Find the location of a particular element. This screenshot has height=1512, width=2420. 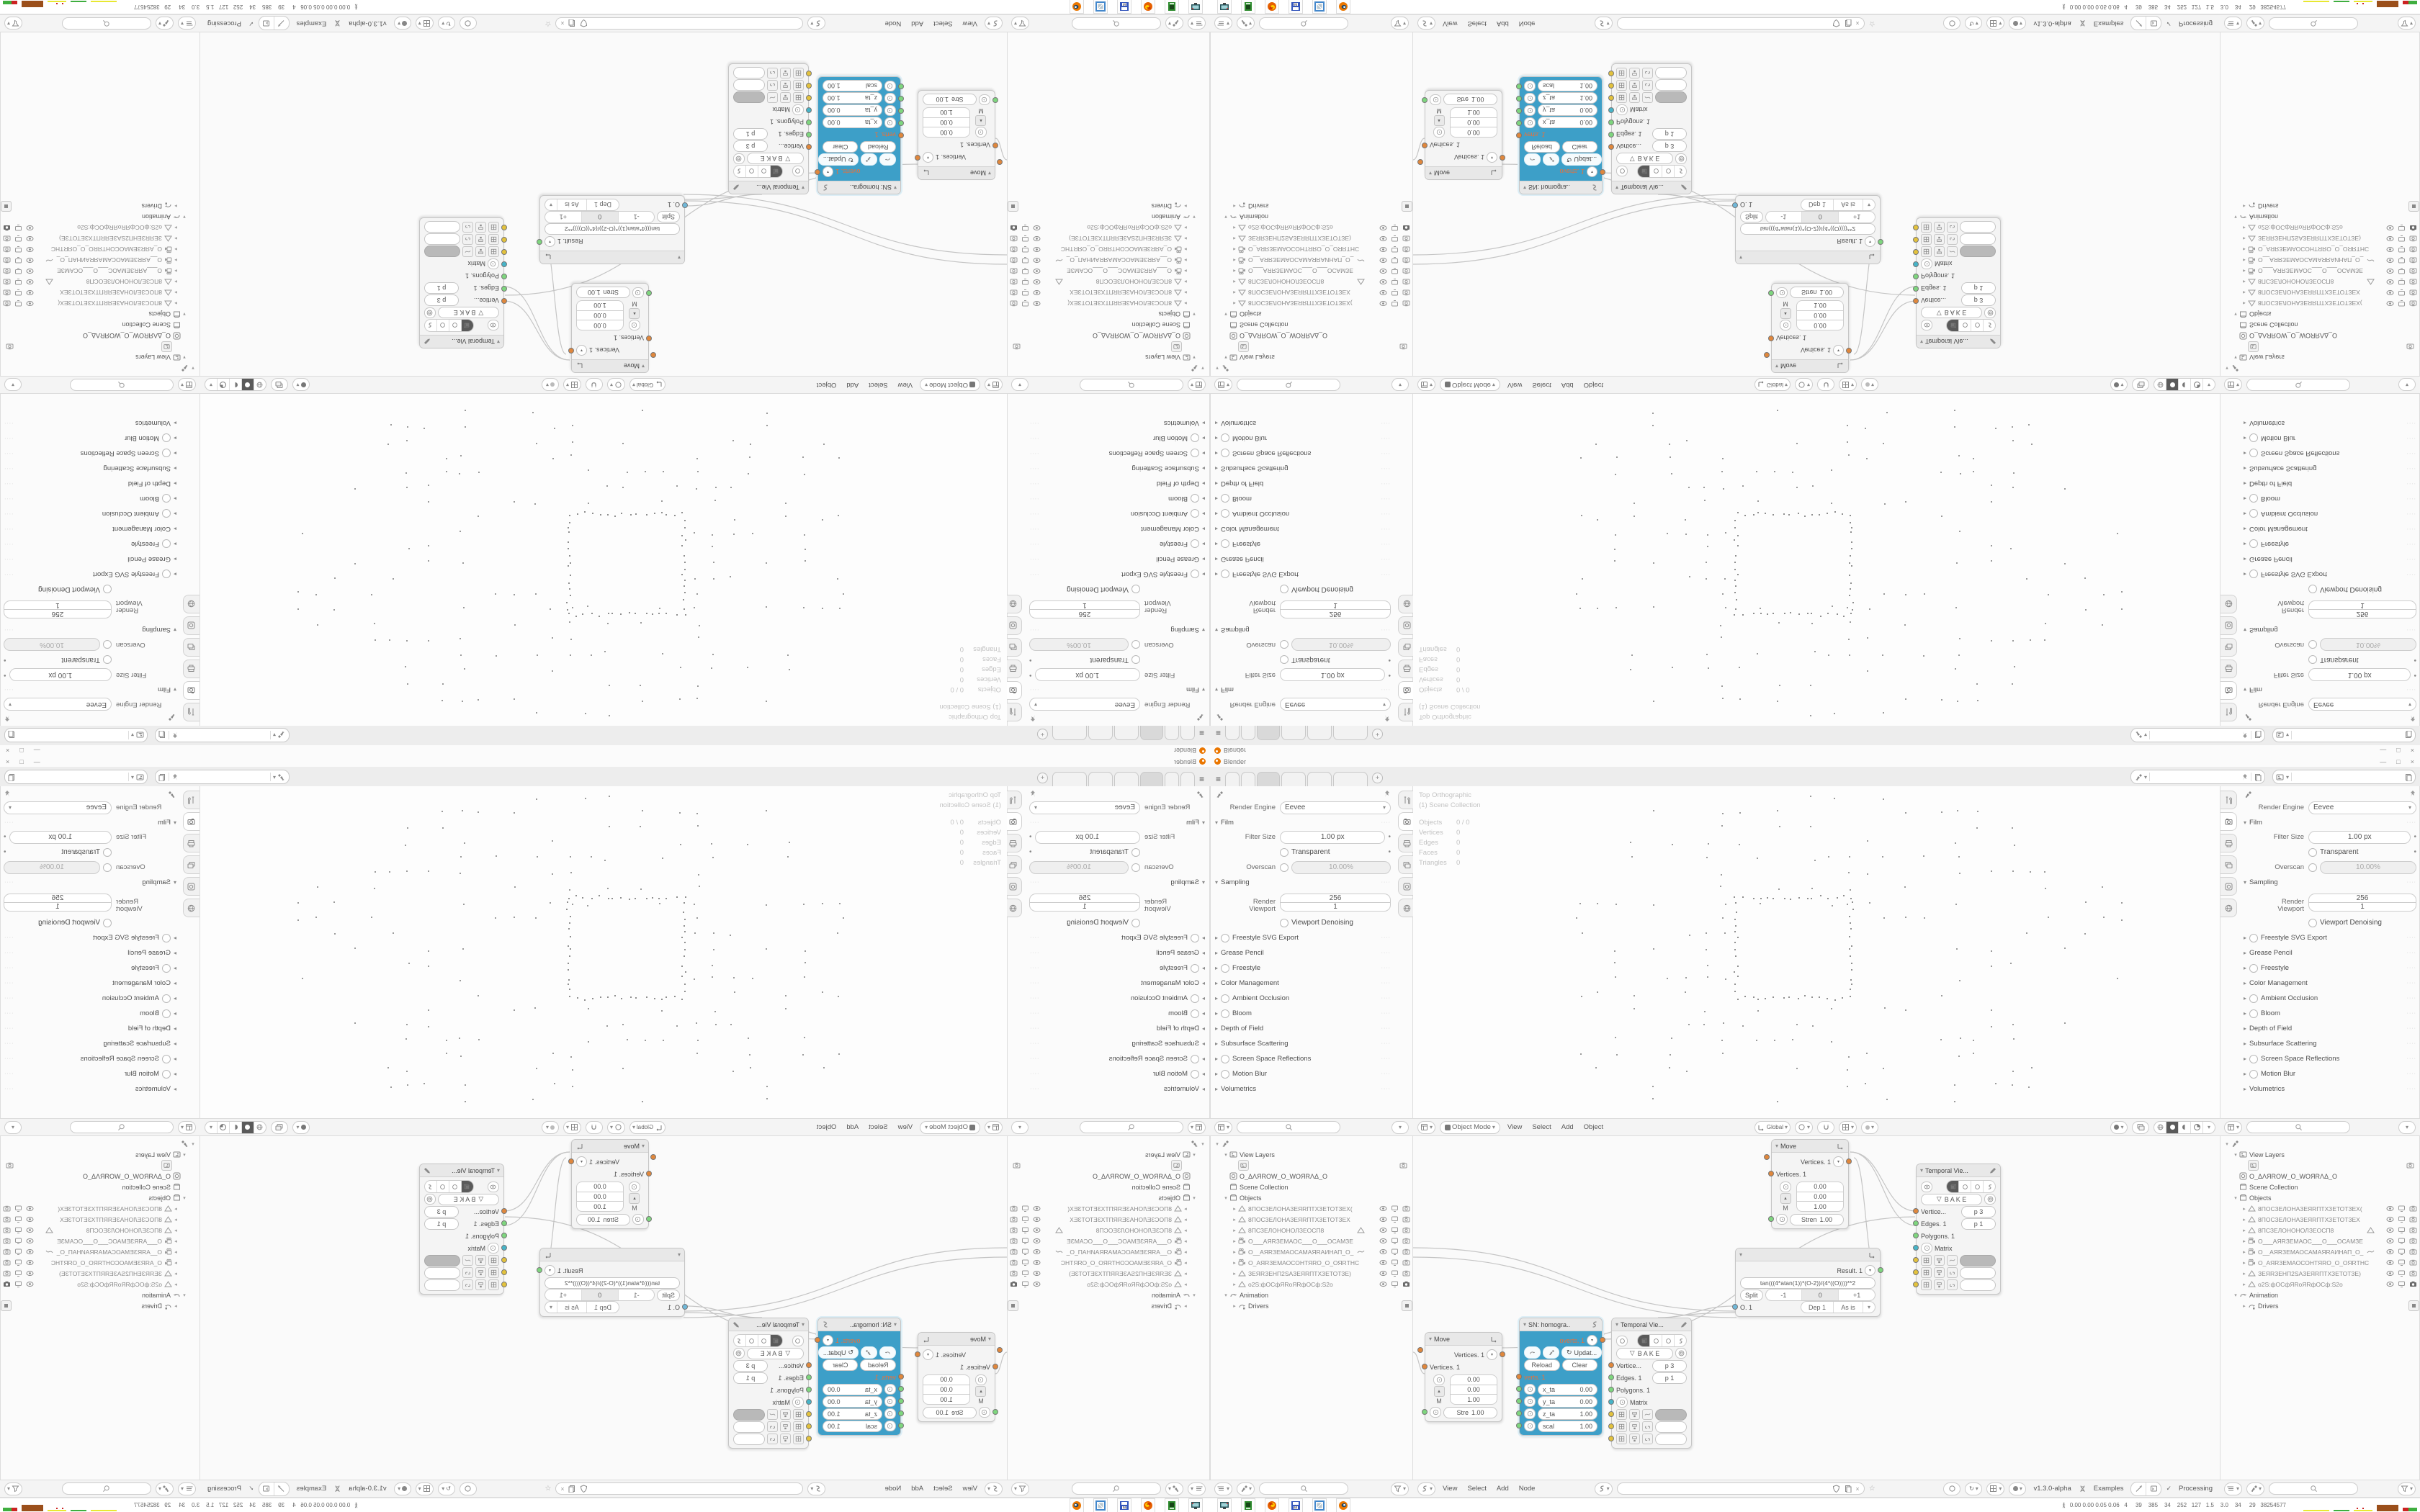

section-grease-pencil: ▸ Grease Pencil ···· is located at coordinates (1303, 953).